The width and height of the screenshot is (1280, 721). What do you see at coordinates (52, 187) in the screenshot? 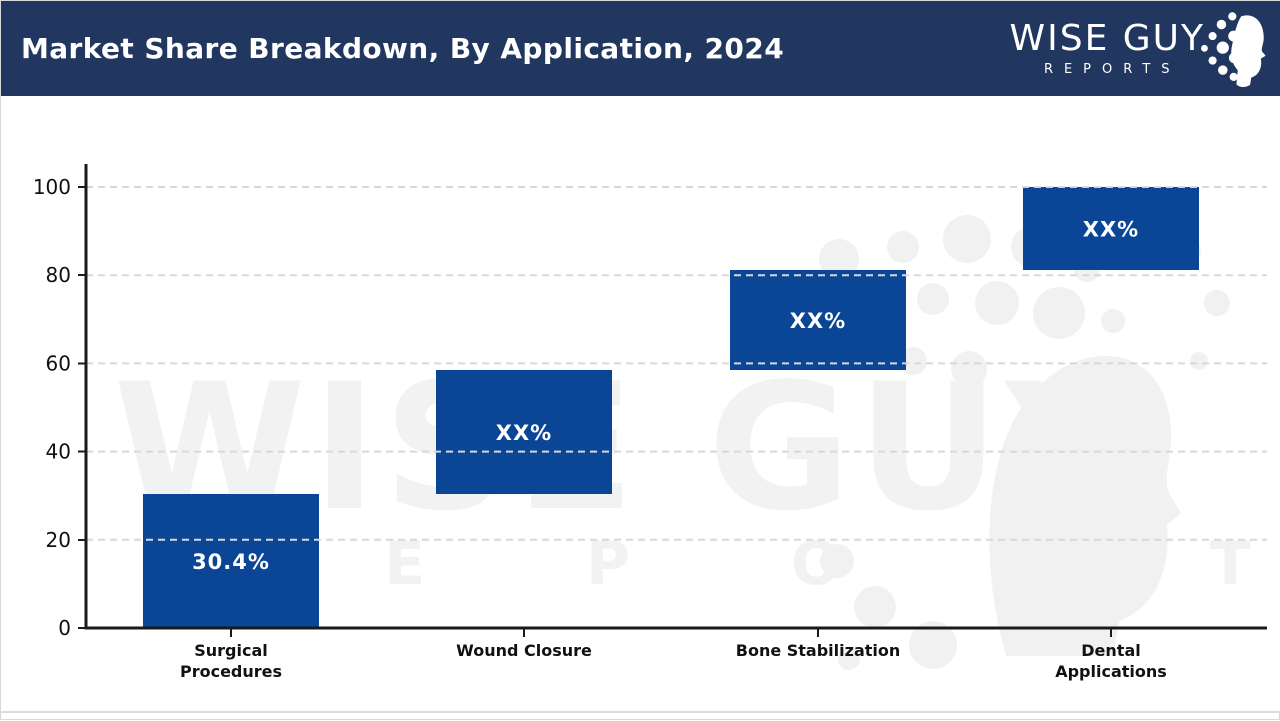
I see `y-tick-label: 100` at bounding box center [52, 187].